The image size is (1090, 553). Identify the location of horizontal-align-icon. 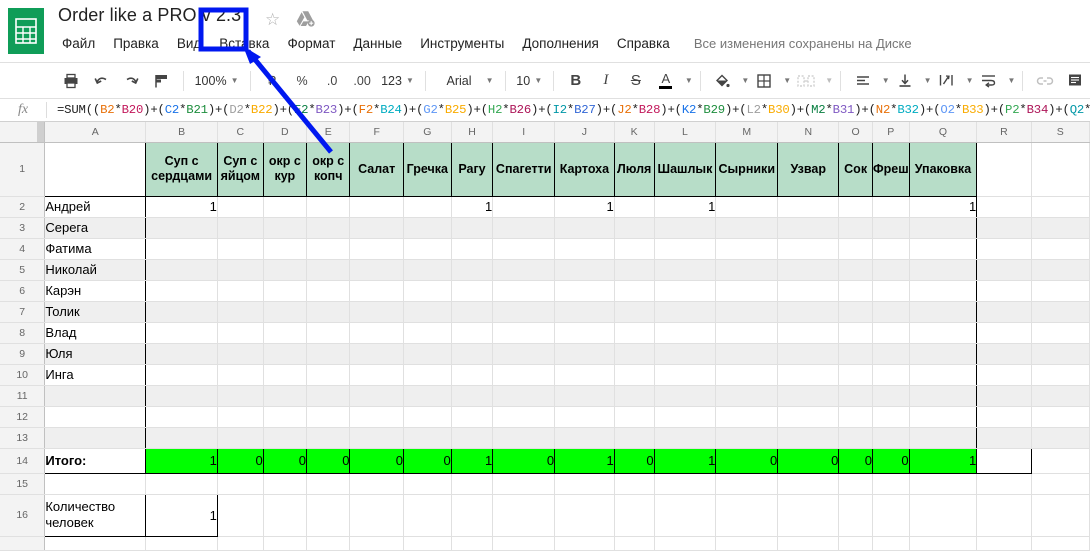
(863, 81).